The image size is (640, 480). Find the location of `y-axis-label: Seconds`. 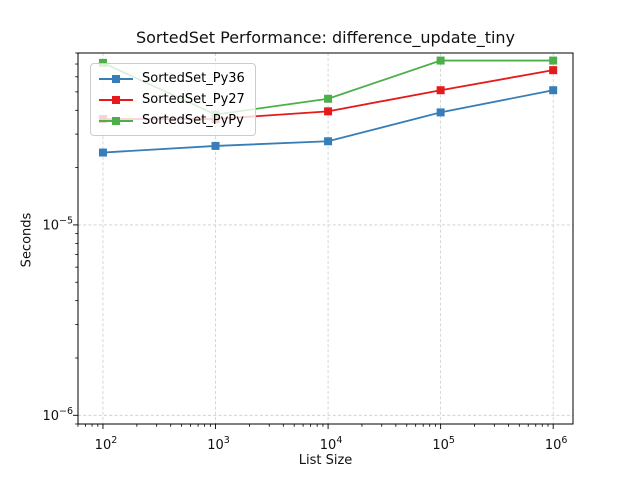

y-axis-label: Seconds is located at coordinates (27, 240).